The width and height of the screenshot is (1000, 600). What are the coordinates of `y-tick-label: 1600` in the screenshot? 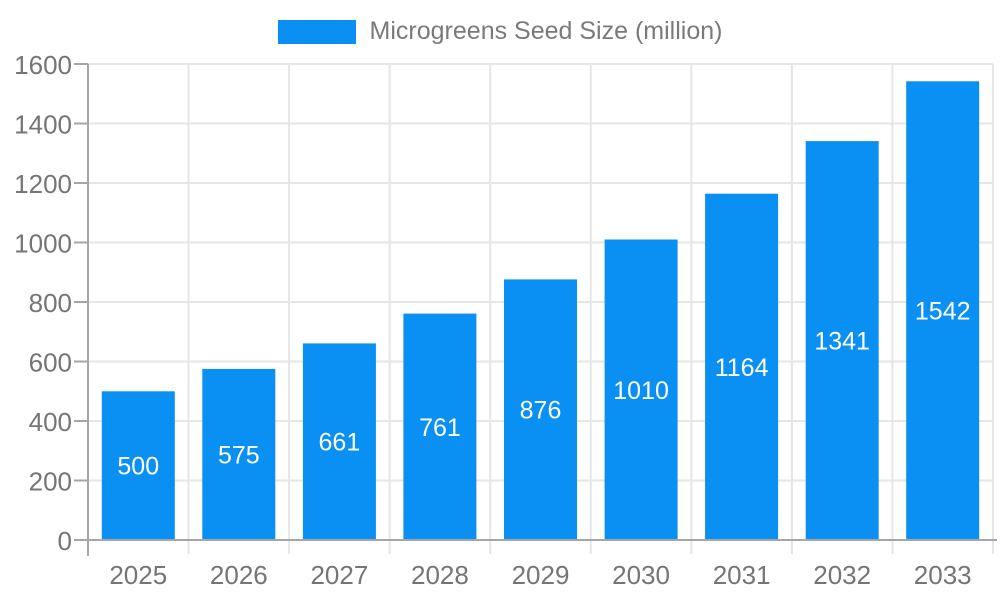 It's located at (43, 65).